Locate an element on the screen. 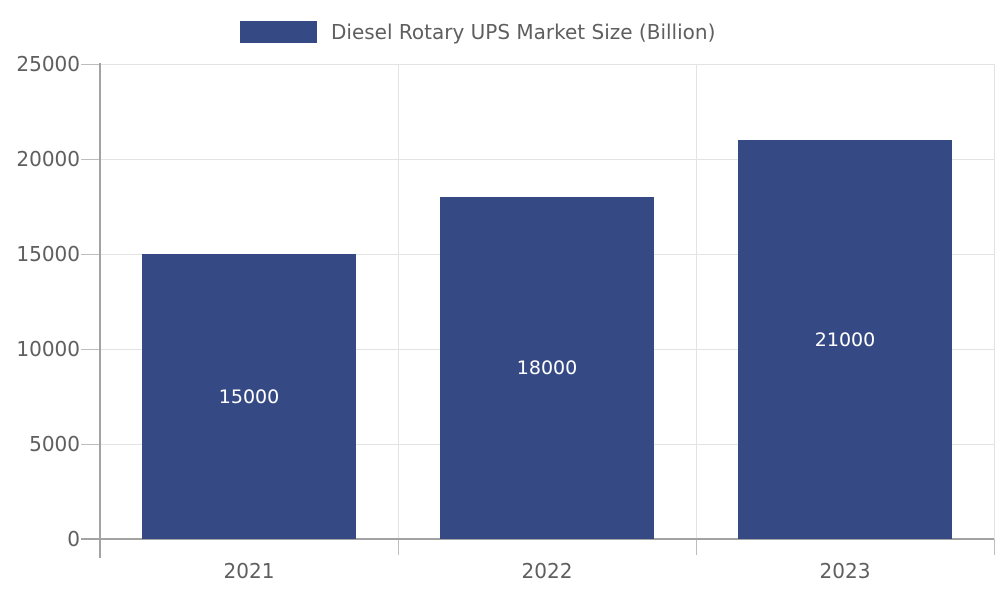 This screenshot has height=600, width=1000. bar-2022 is located at coordinates (547, 368).